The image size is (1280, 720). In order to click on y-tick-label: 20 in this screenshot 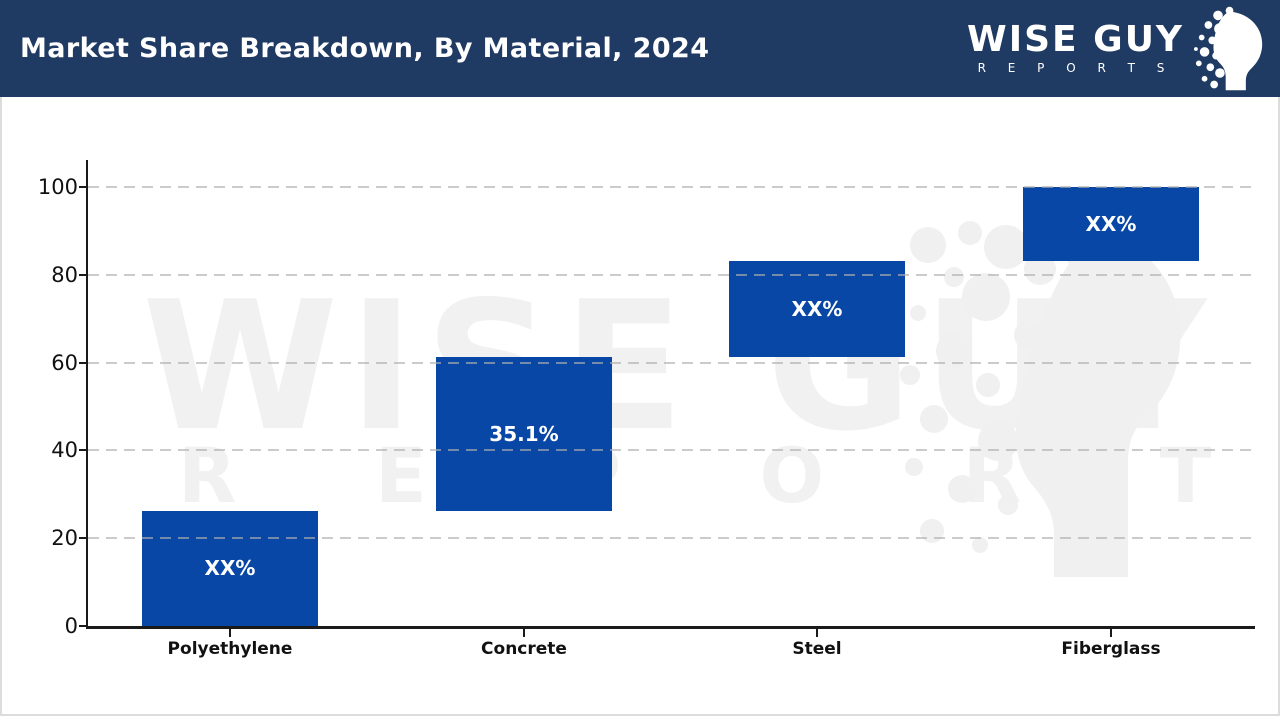, I will do `click(64, 538)`.